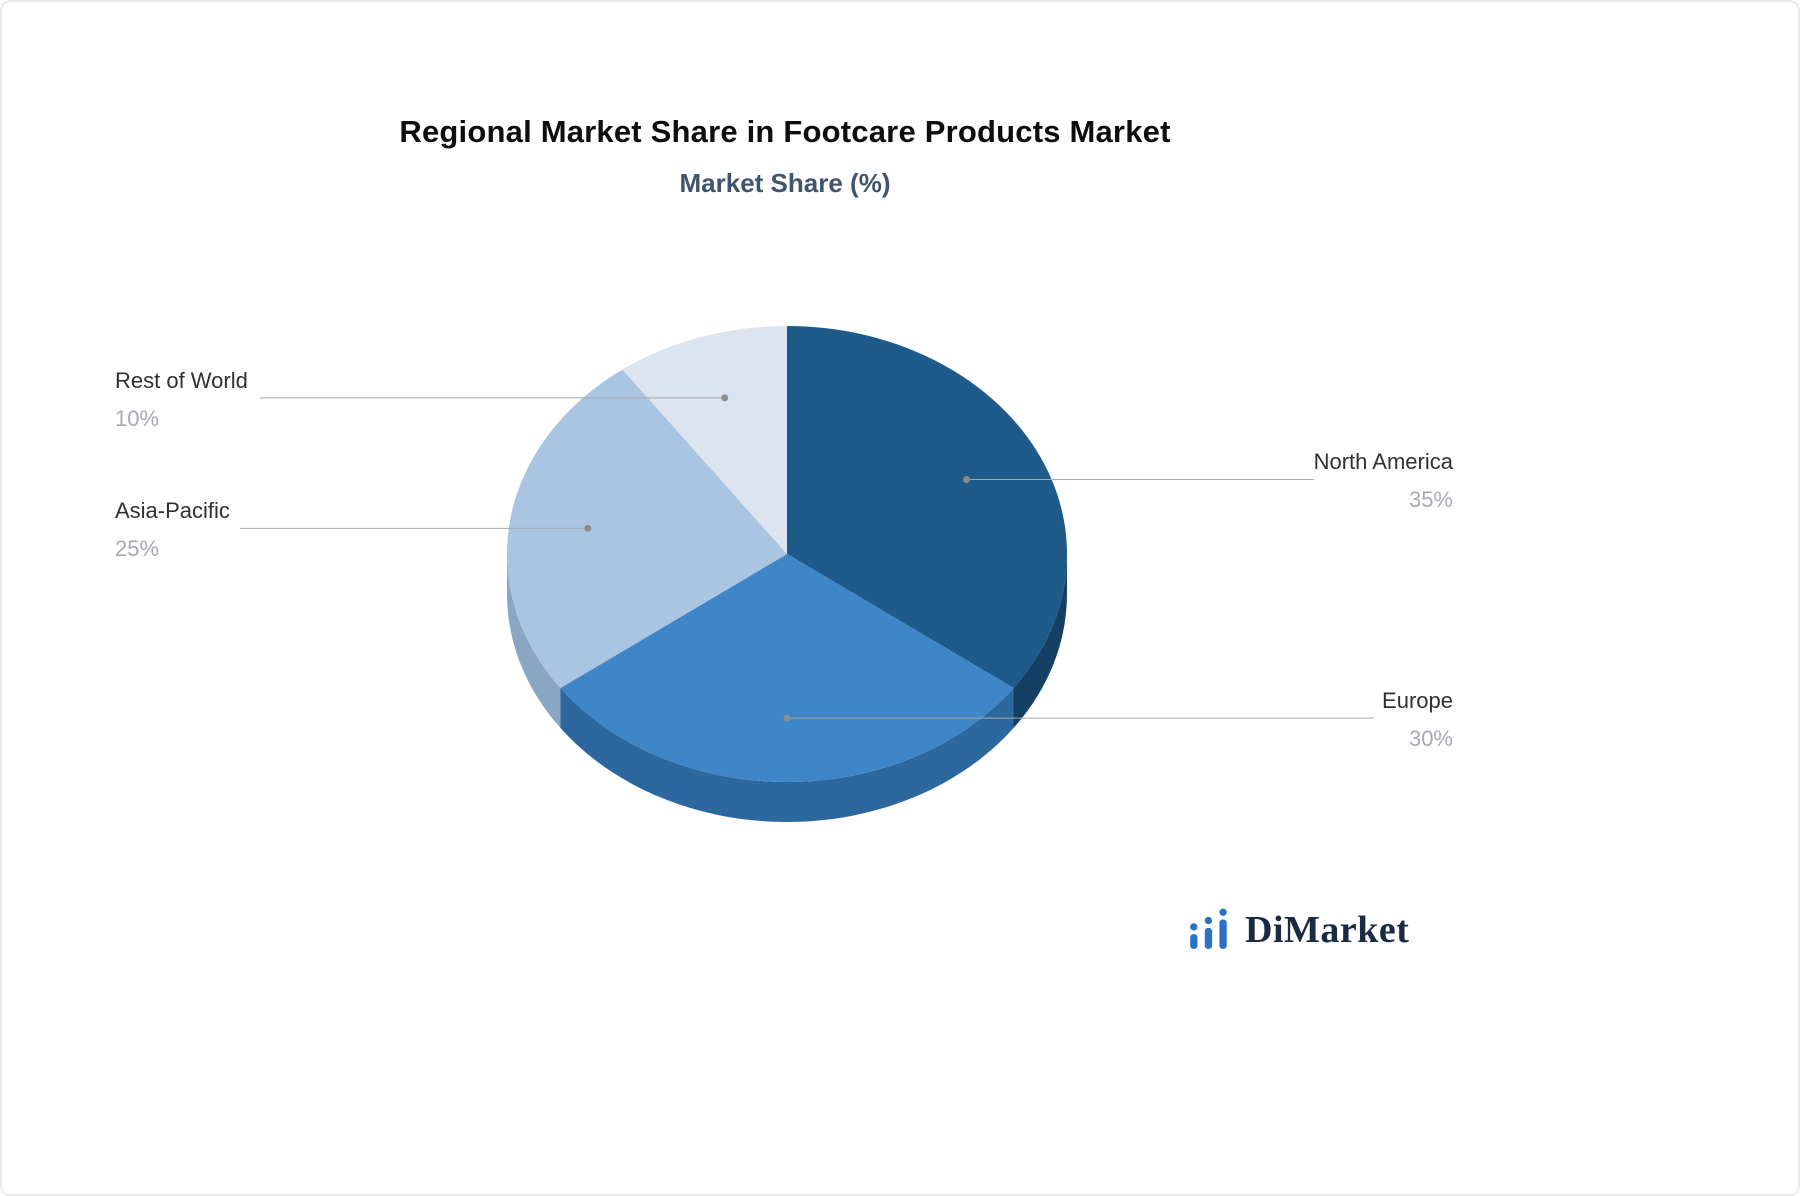 The height and width of the screenshot is (1196, 1800). Describe the element at coordinates (1383, 462) in the screenshot. I see `slice-name: North America` at that location.